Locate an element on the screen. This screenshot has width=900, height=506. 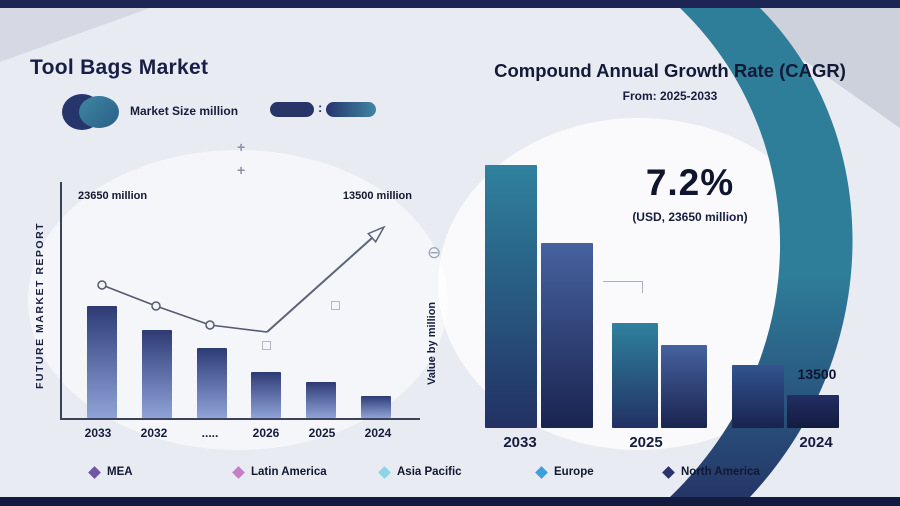
chart-end-value-label: 13500 million is located at coordinates (377, 196).